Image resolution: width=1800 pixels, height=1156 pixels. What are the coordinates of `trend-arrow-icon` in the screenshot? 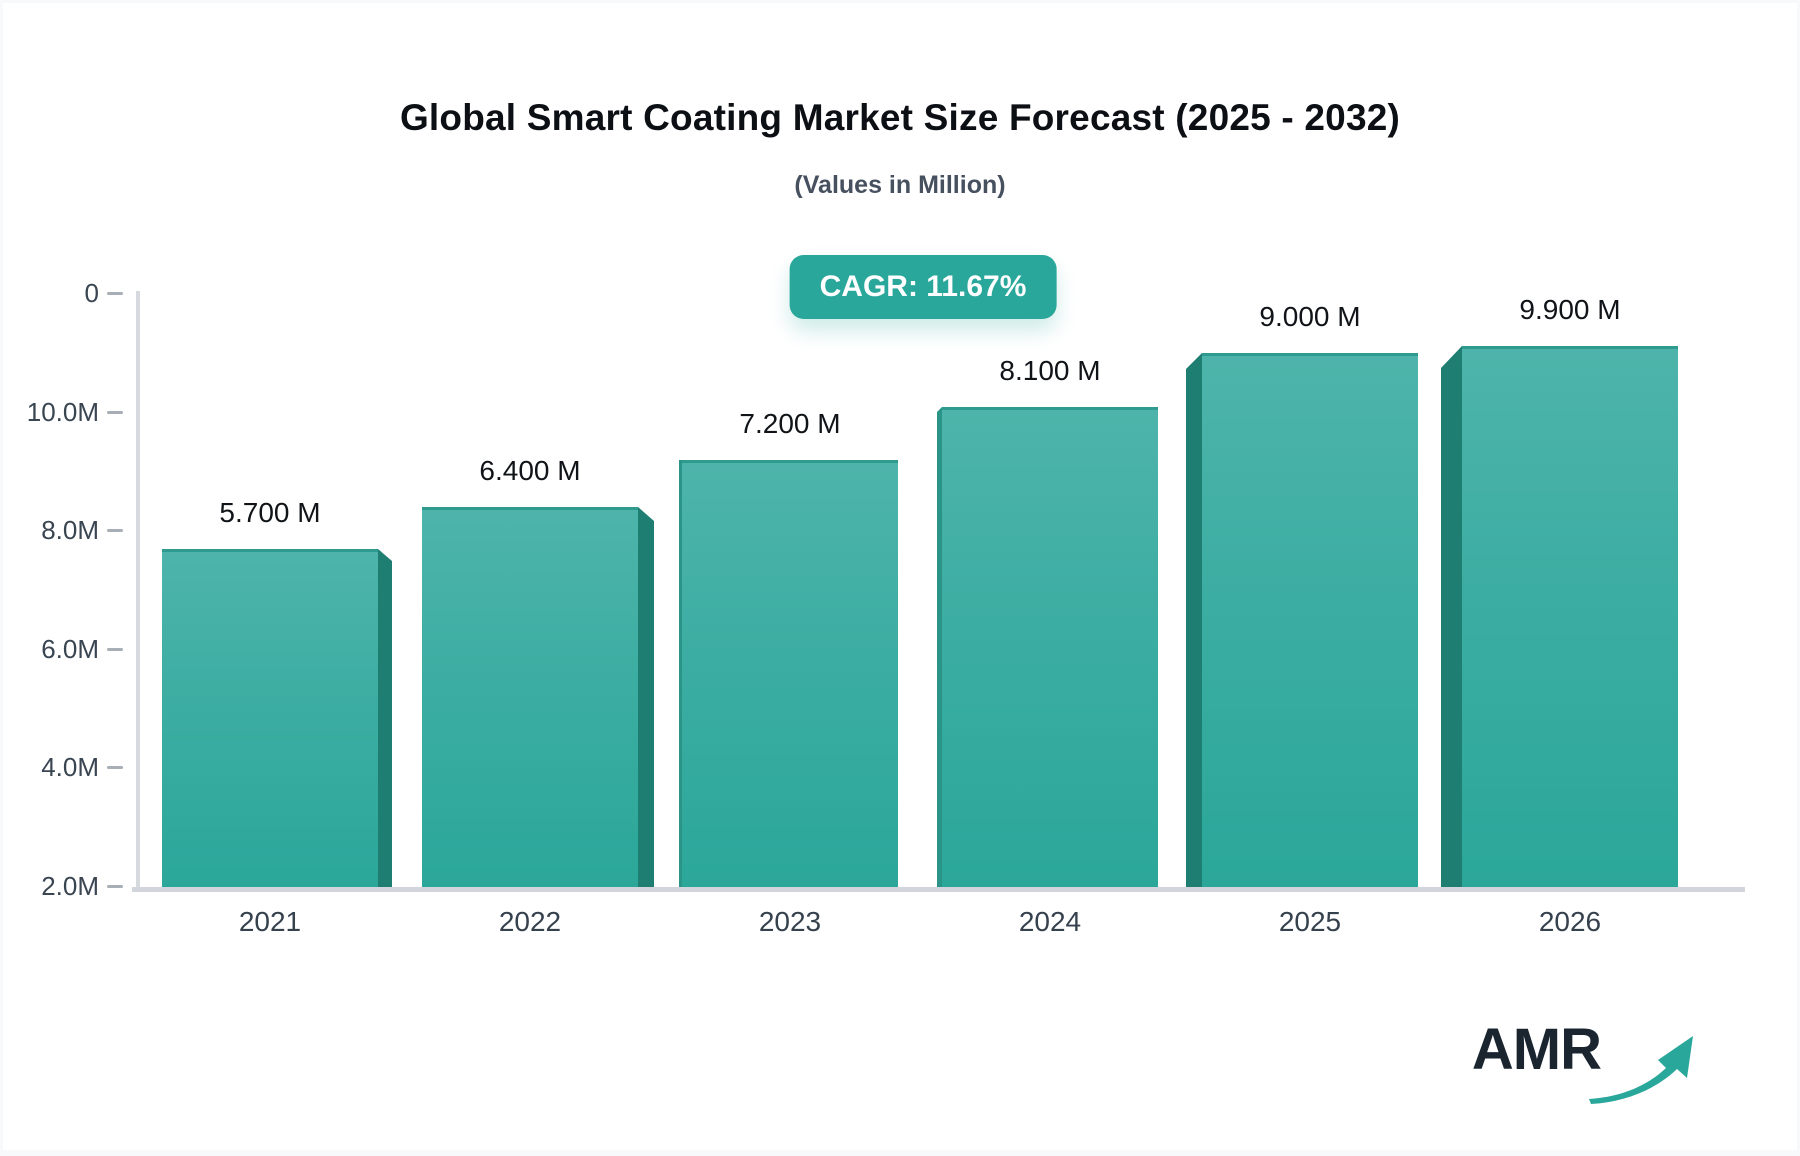 It's located at (1643, 1066).